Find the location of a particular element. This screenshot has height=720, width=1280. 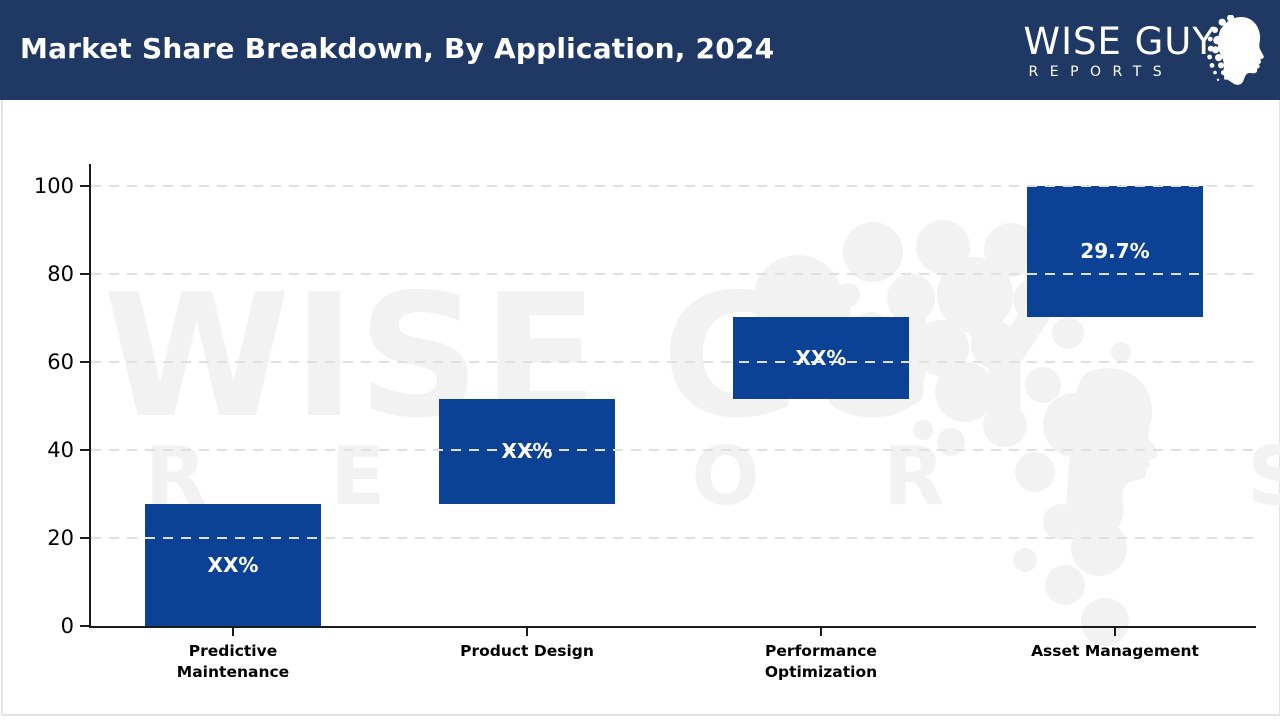

category-label: Asset Management is located at coordinates (1115, 651).